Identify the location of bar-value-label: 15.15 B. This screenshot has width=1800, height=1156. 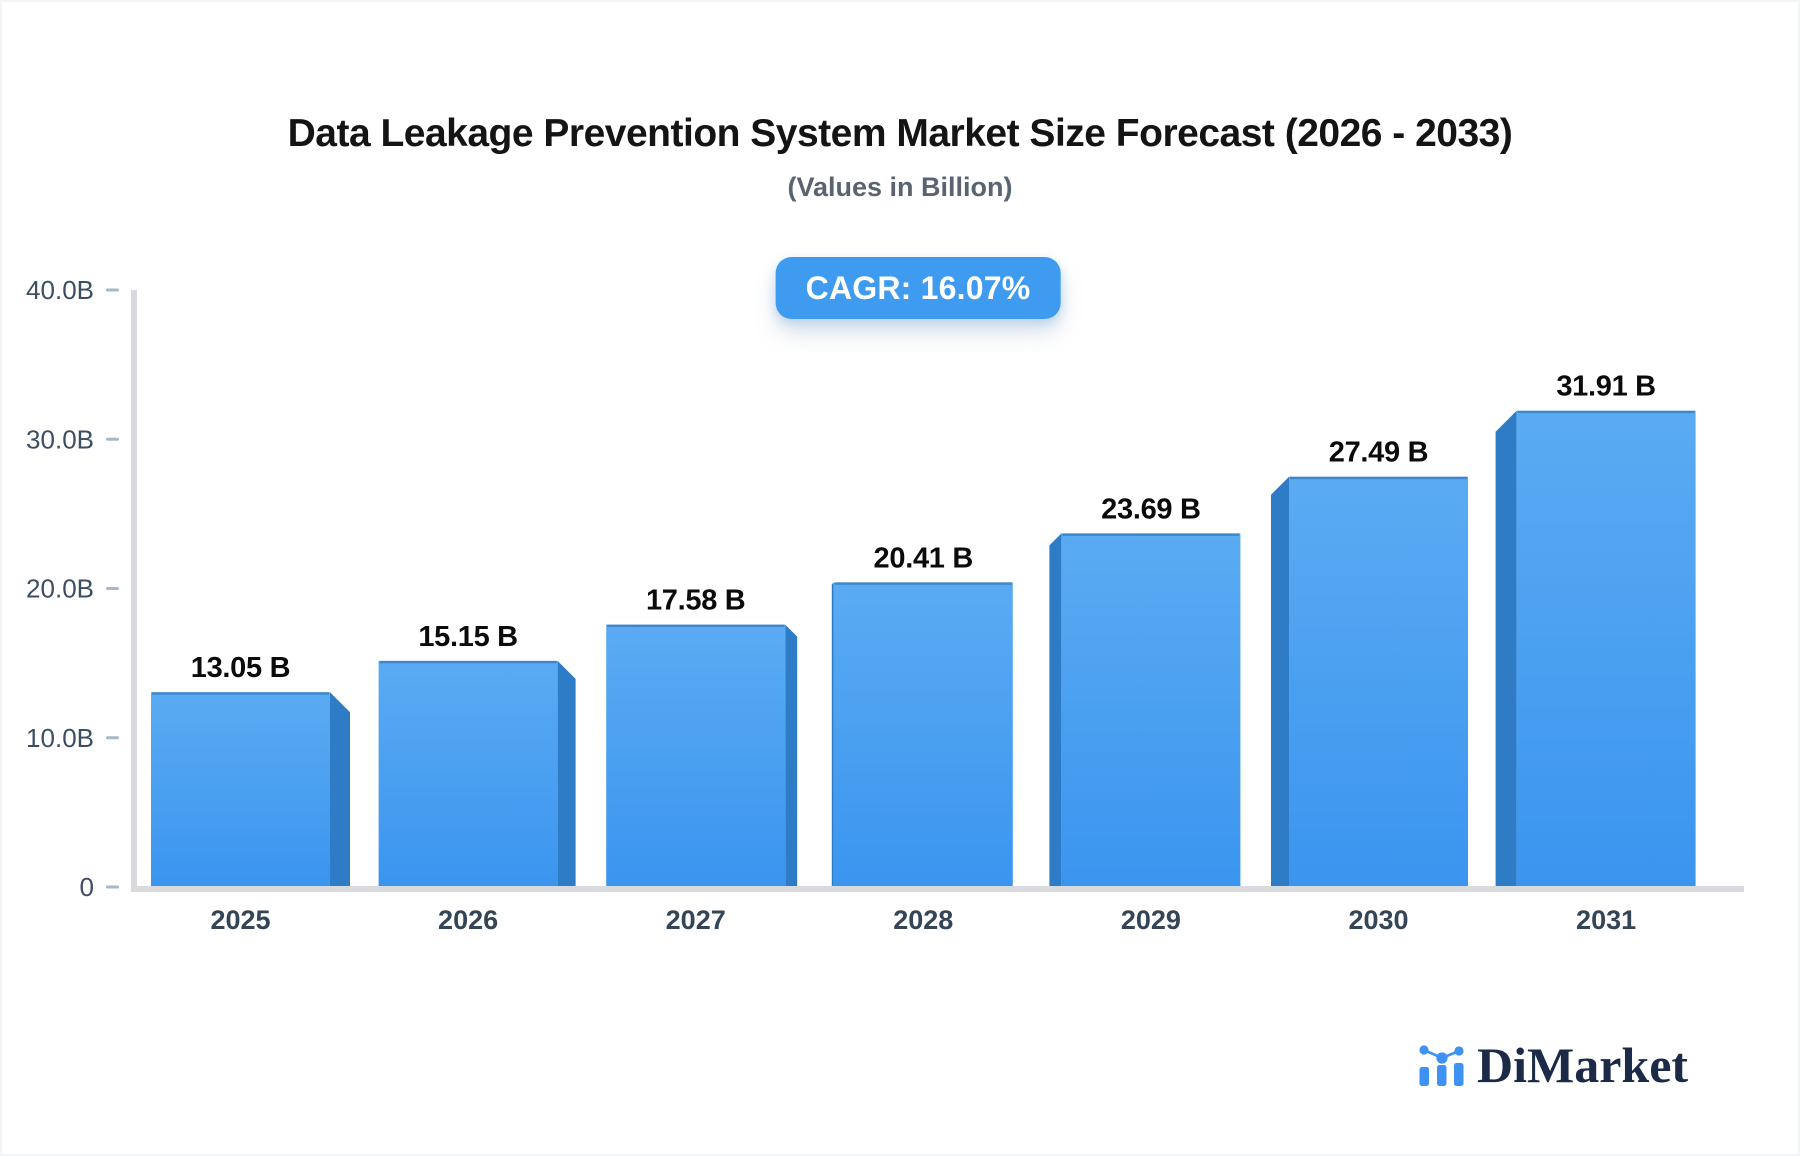
(467, 637).